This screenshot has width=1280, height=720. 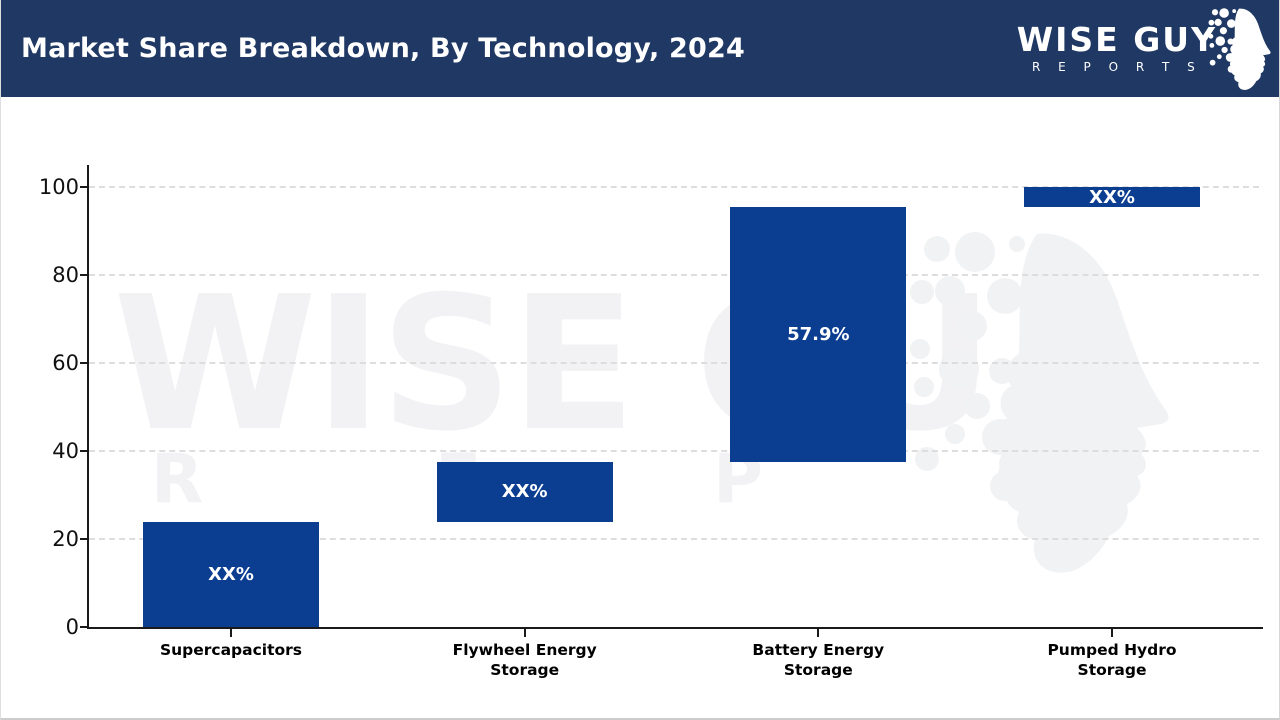 What do you see at coordinates (524, 660) in the screenshot?
I see `x-category-label: Flywheel Energy Storage` at bounding box center [524, 660].